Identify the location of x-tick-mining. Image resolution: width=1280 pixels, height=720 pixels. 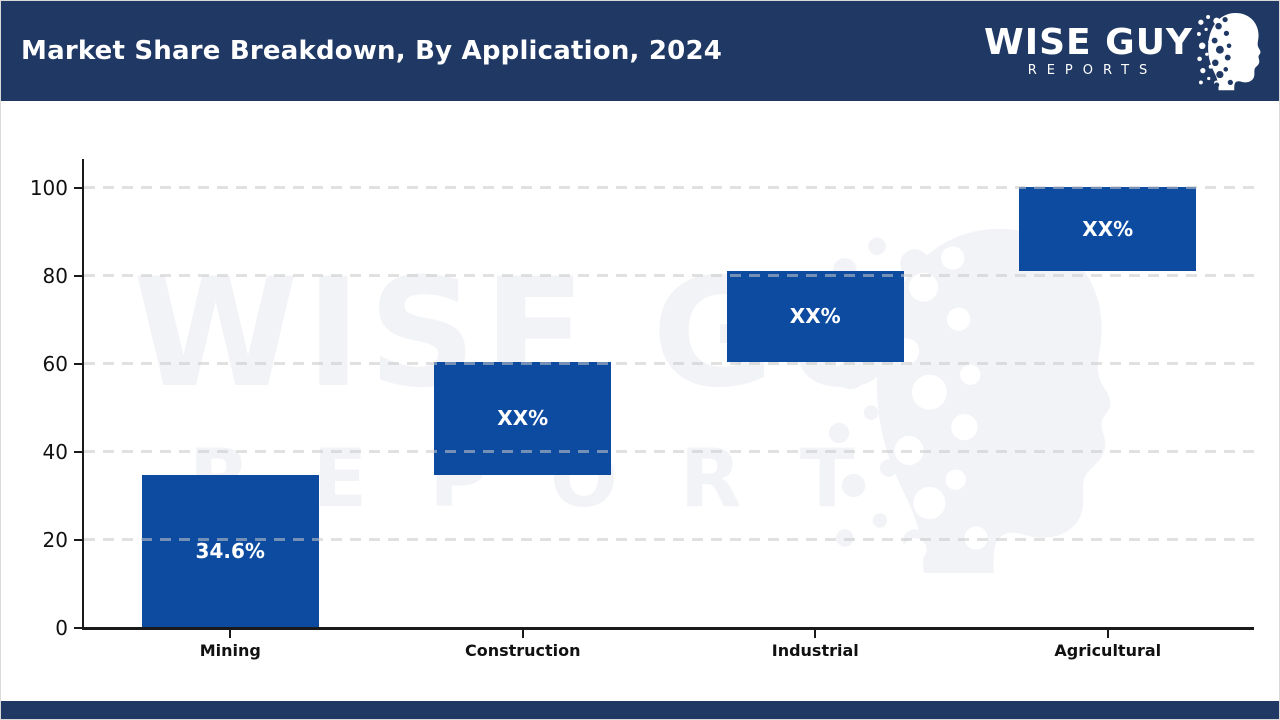
(230, 634).